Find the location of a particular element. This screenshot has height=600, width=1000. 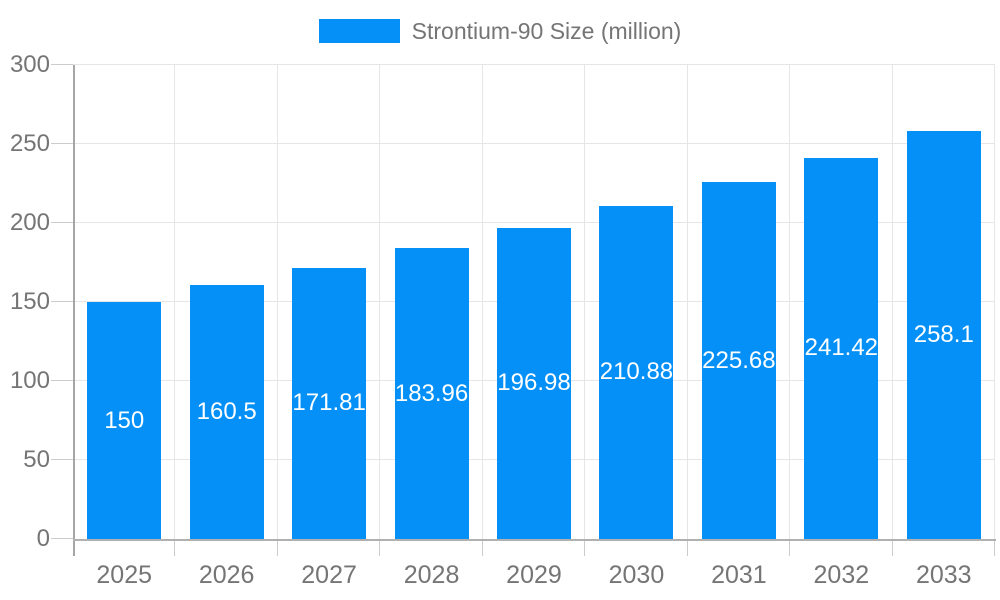

bar-value-label: 196.98 is located at coordinates (534, 383).